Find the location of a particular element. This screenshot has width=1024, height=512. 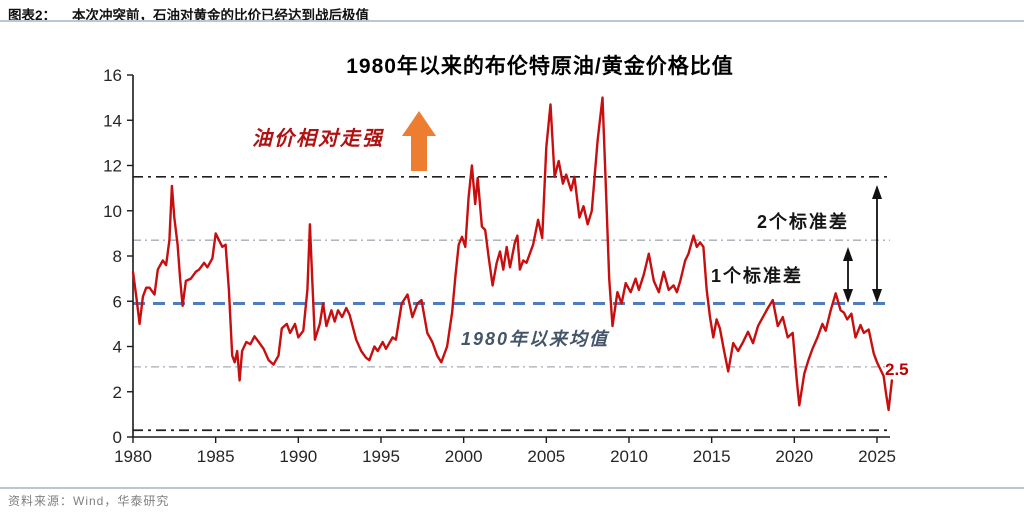

y-tick-label: 0 is located at coordinates (117, 437).